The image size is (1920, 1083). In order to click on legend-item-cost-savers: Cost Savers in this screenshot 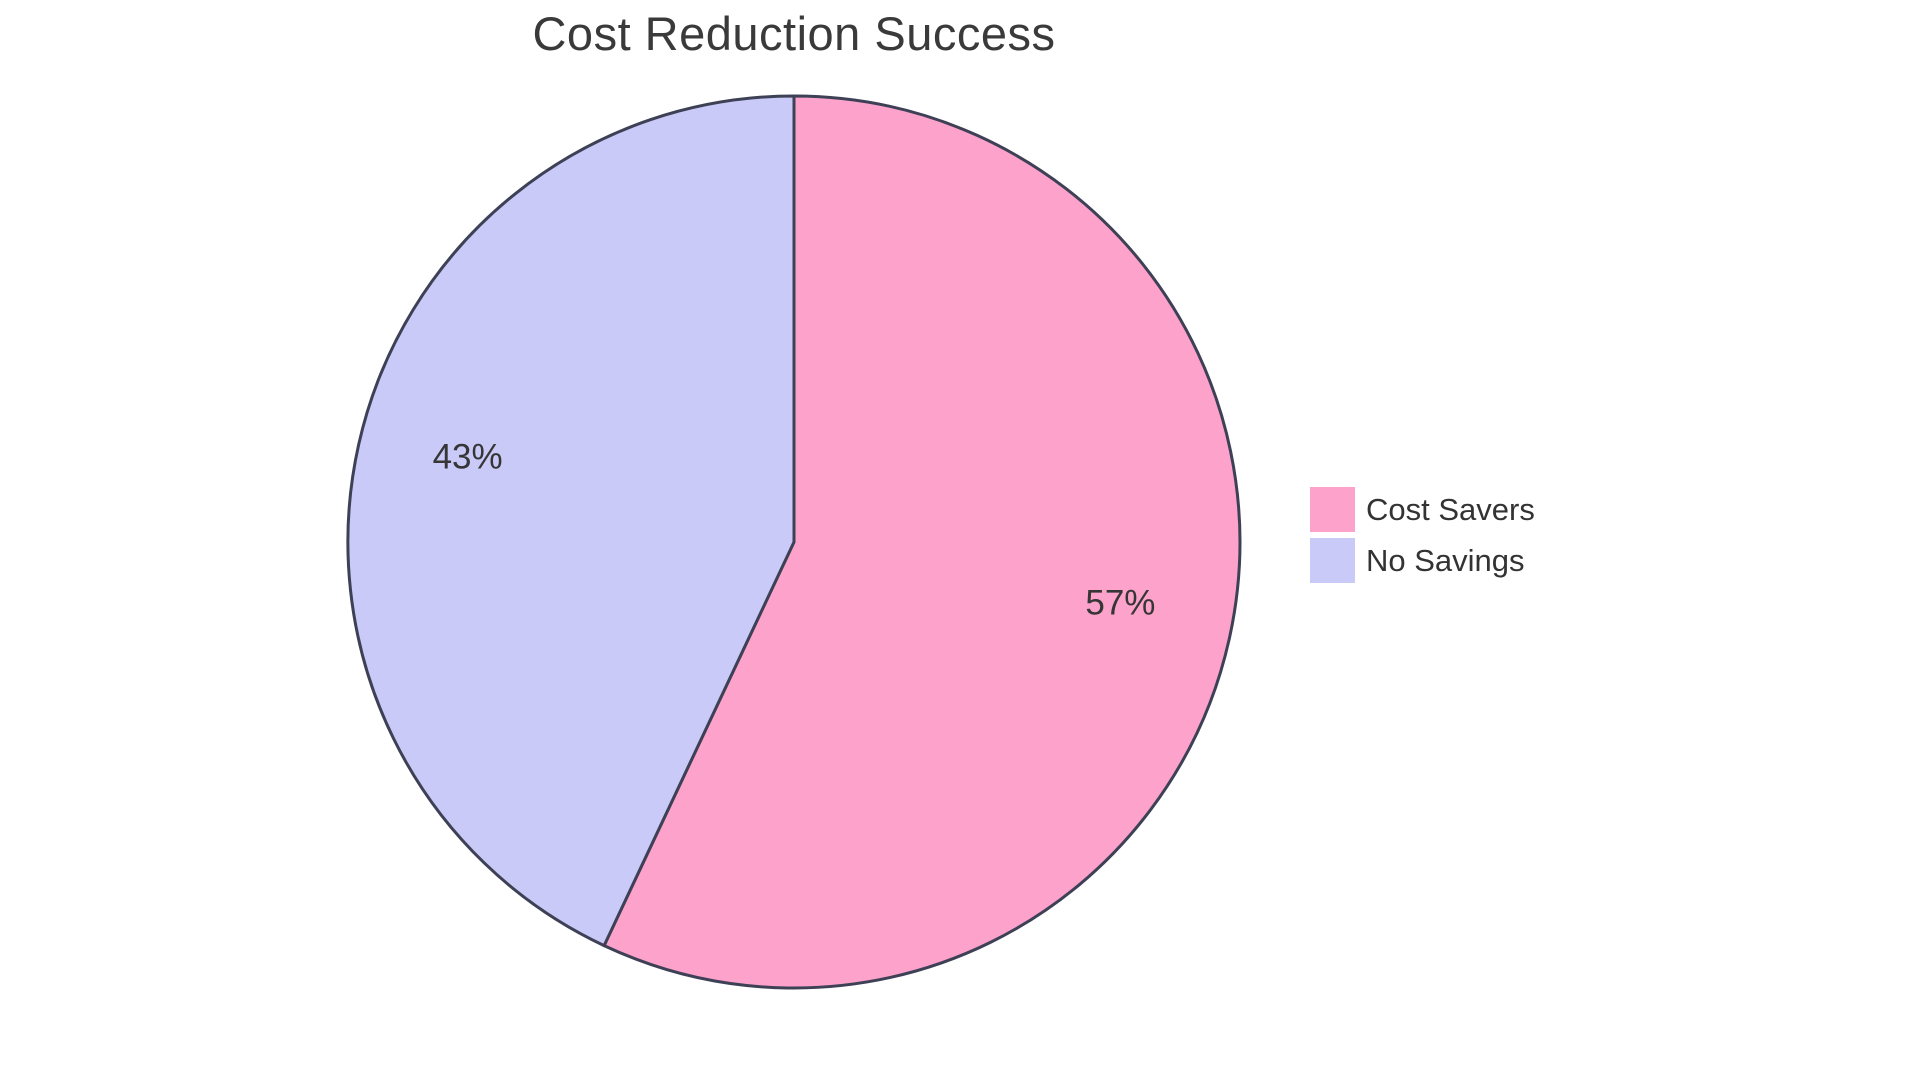, I will do `click(1422, 509)`.